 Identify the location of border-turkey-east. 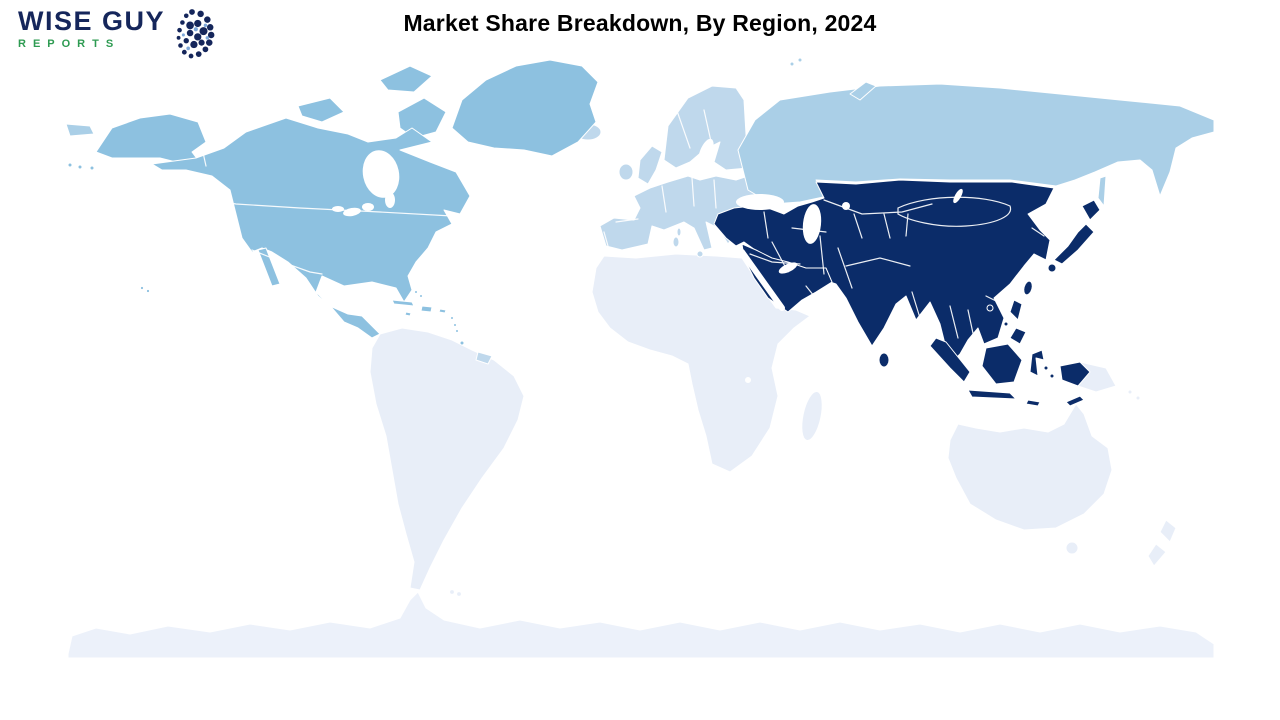
(766, 225).